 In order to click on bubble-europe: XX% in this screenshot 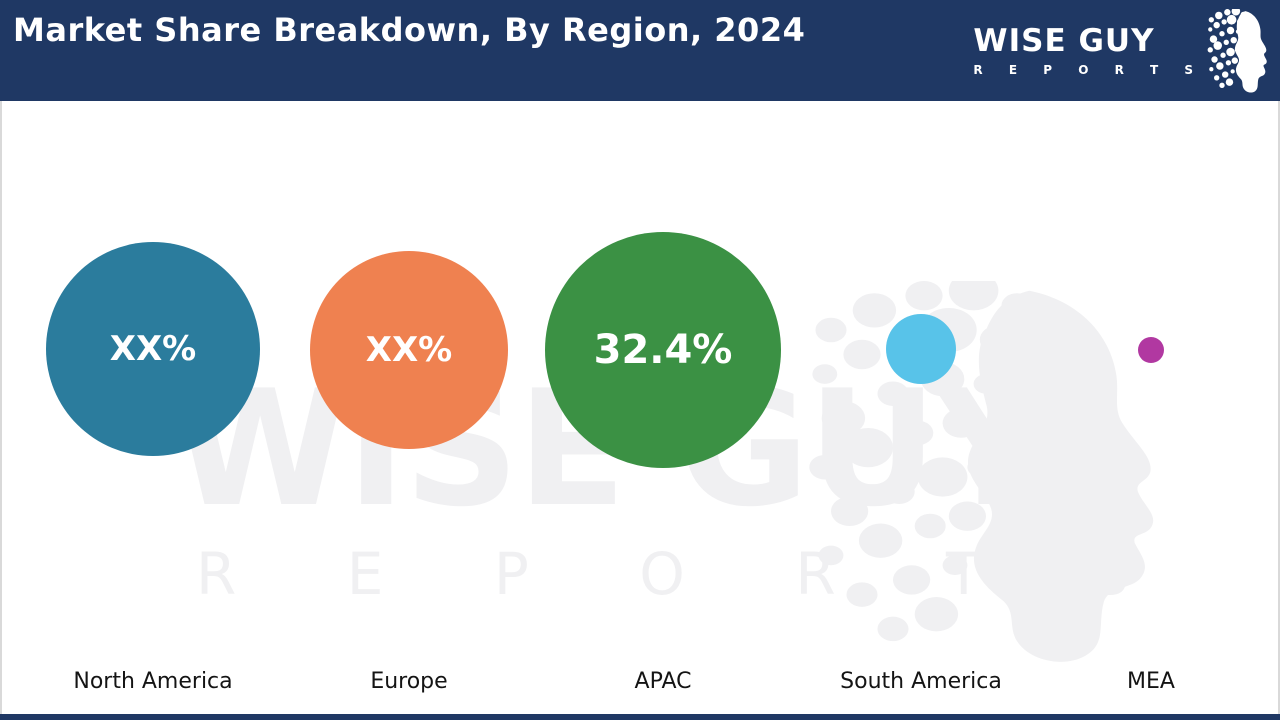, I will do `click(409, 350)`.